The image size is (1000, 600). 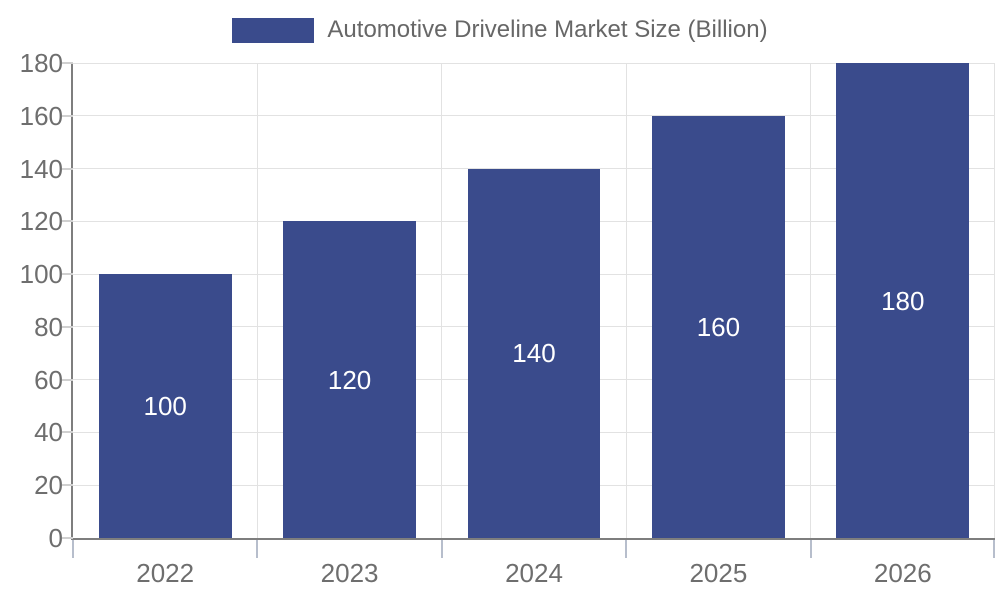 What do you see at coordinates (41, 168) in the screenshot?
I see `y-tick-label-140: 140` at bounding box center [41, 168].